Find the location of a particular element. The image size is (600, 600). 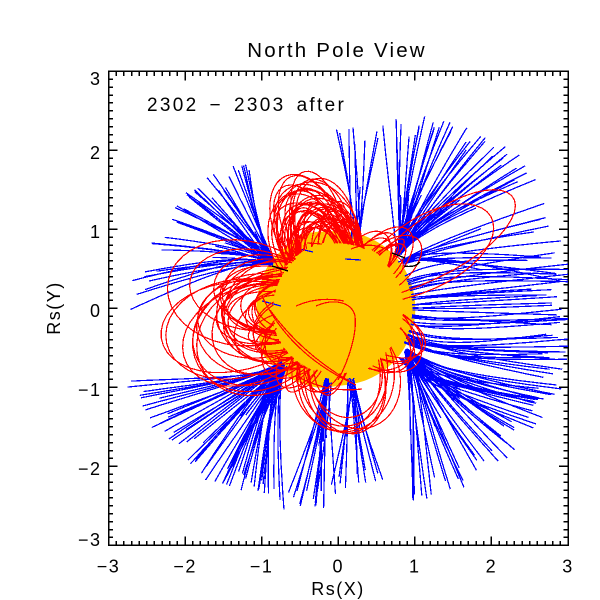

svg-text: Rs(X) is located at coordinates (338, 589).